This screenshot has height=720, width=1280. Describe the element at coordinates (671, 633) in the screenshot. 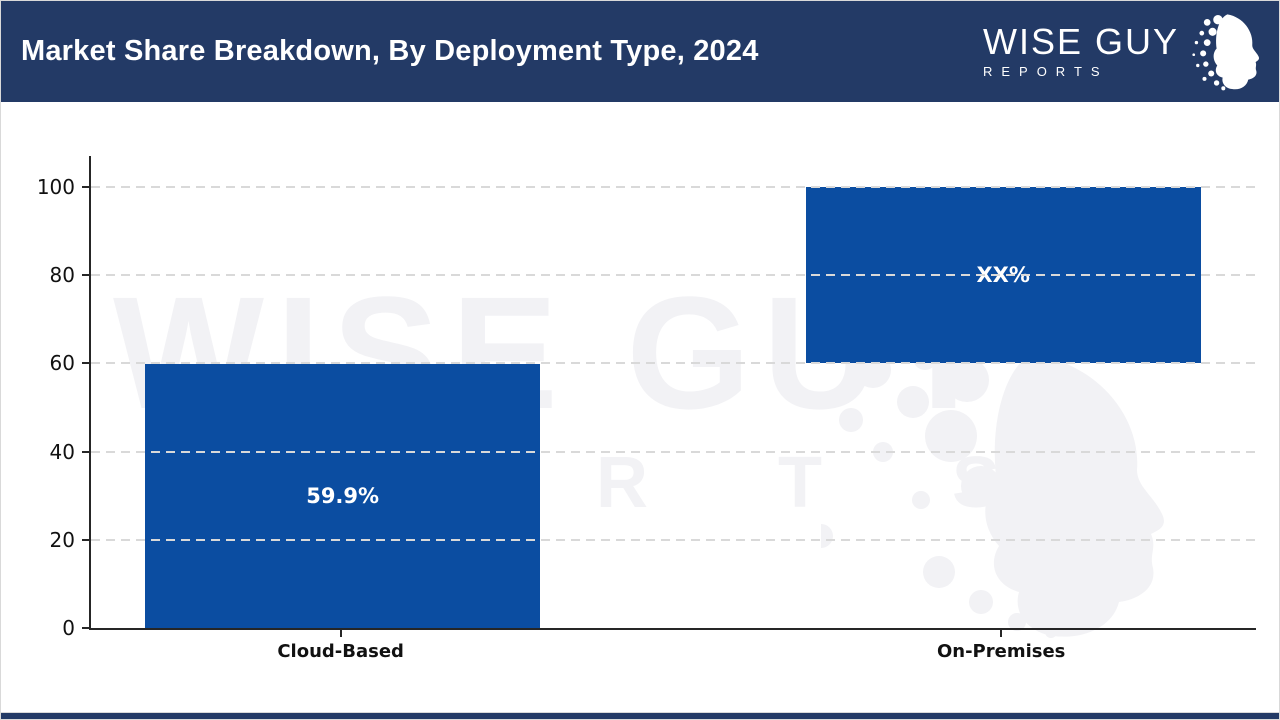

I see `x-axis-tickmarks` at that location.